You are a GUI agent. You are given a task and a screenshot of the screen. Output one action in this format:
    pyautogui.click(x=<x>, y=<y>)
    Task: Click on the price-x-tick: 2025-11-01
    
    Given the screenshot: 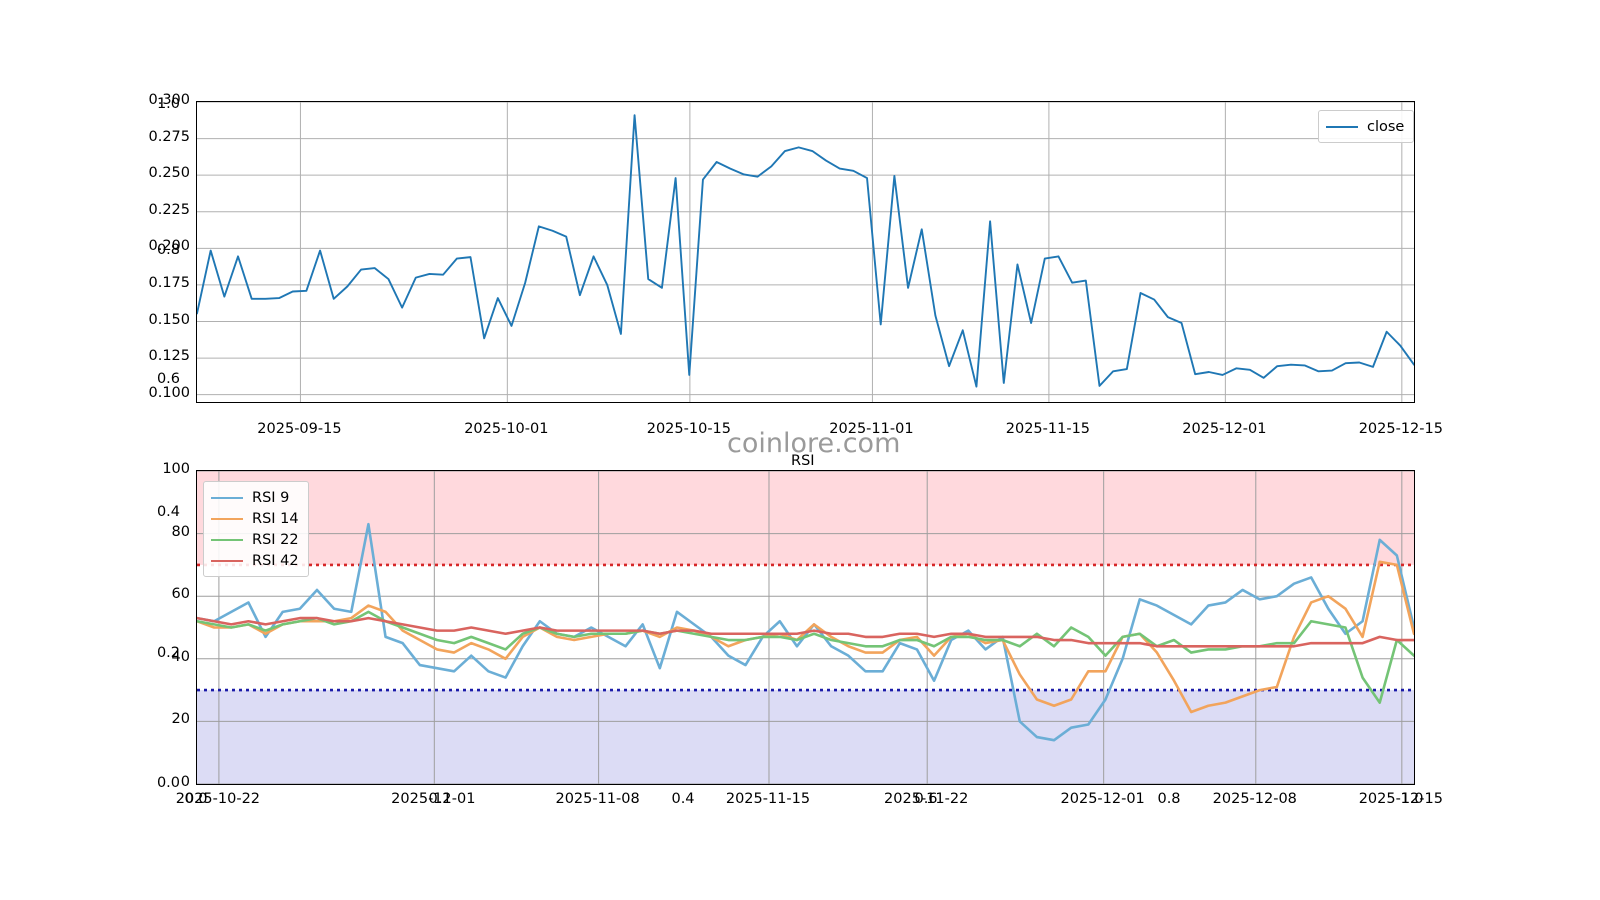 What is the action you would take?
    pyautogui.click(x=871, y=429)
    